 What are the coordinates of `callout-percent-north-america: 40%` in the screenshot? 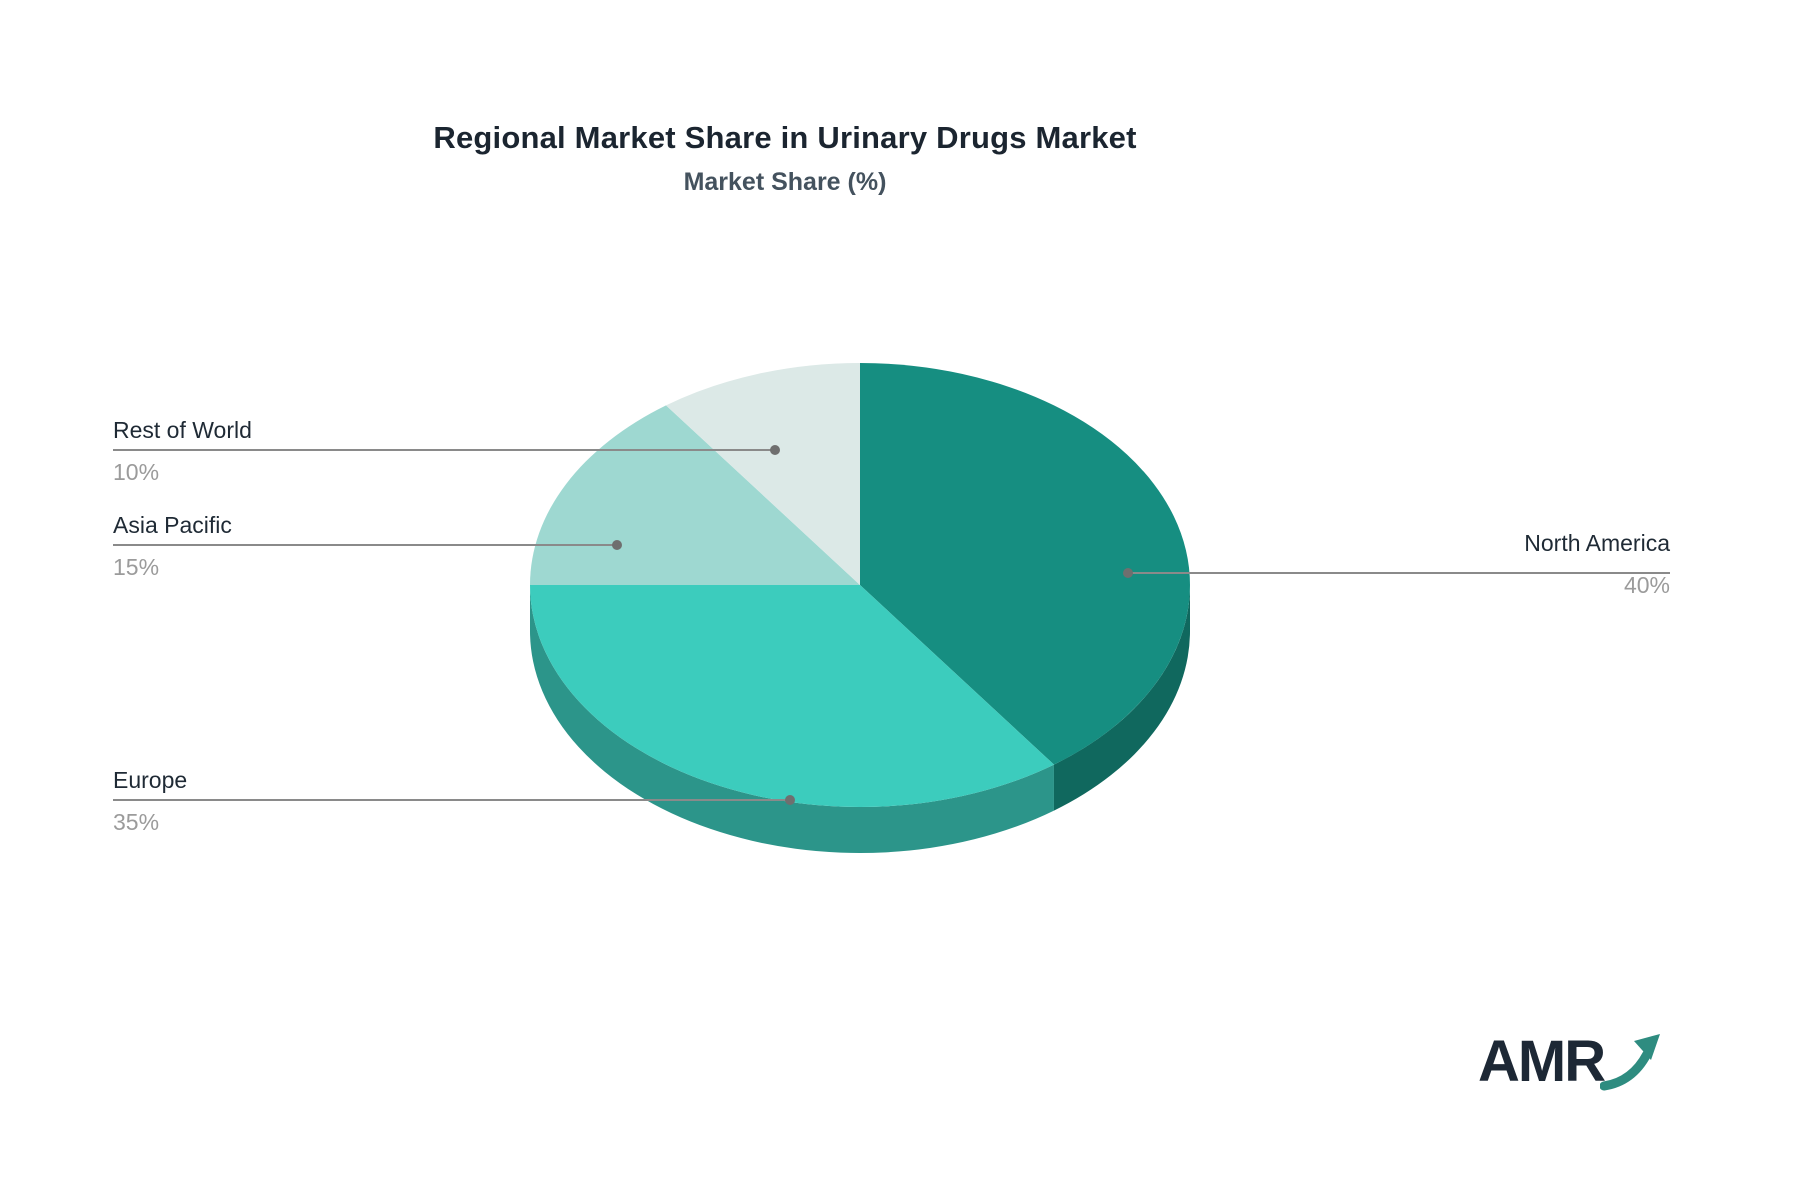 It's located at (1646, 585).